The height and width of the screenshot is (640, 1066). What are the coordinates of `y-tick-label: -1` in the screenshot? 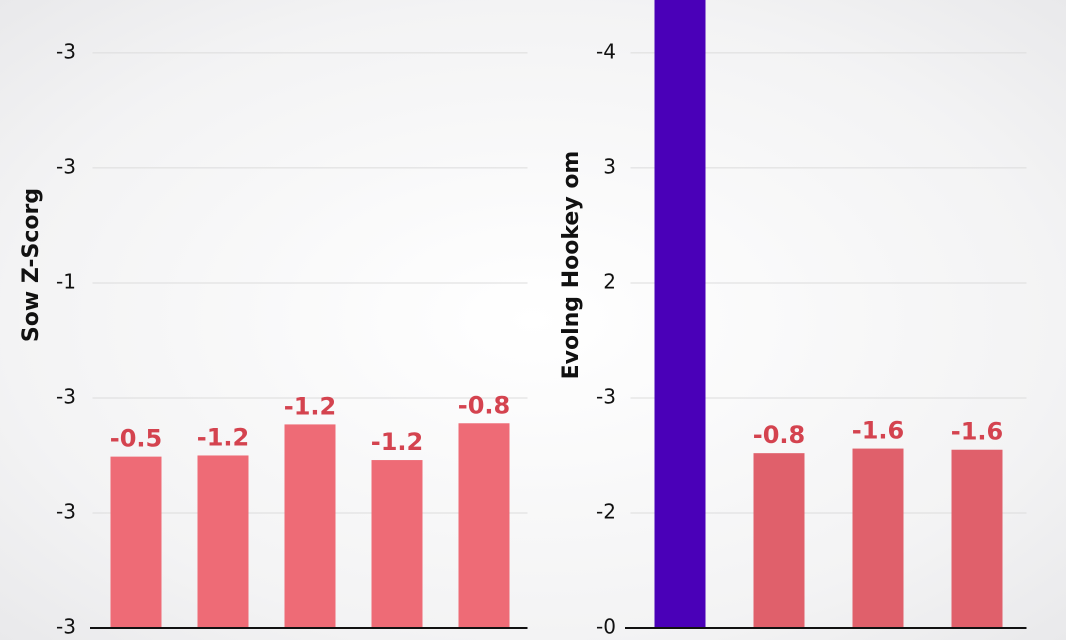 It's located at (66, 281).